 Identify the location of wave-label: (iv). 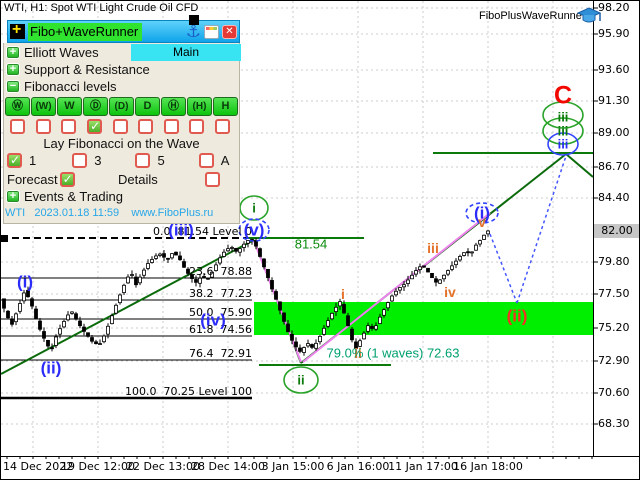
(213, 320).